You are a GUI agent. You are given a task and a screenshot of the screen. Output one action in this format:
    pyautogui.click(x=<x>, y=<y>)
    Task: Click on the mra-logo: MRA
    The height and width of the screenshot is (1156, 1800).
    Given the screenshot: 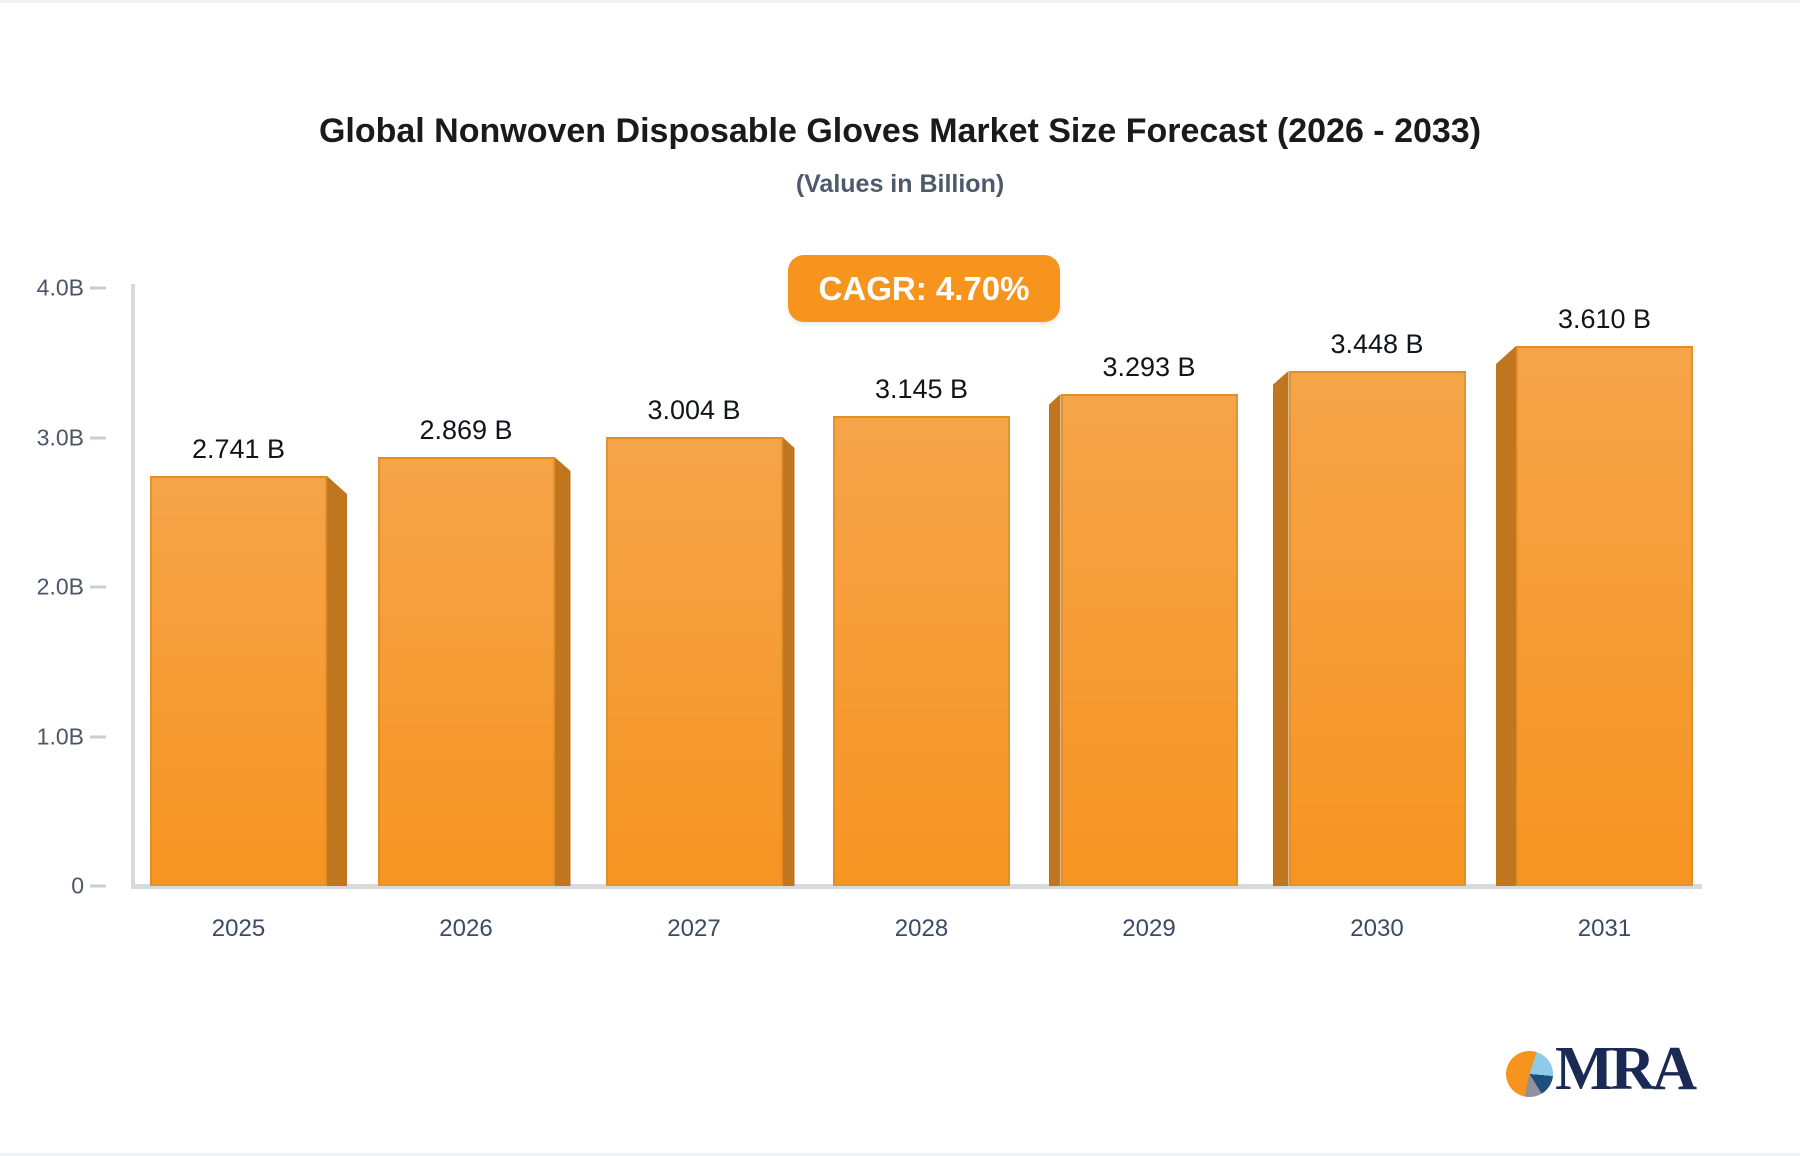 What is the action you would take?
    pyautogui.click(x=1601, y=1066)
    